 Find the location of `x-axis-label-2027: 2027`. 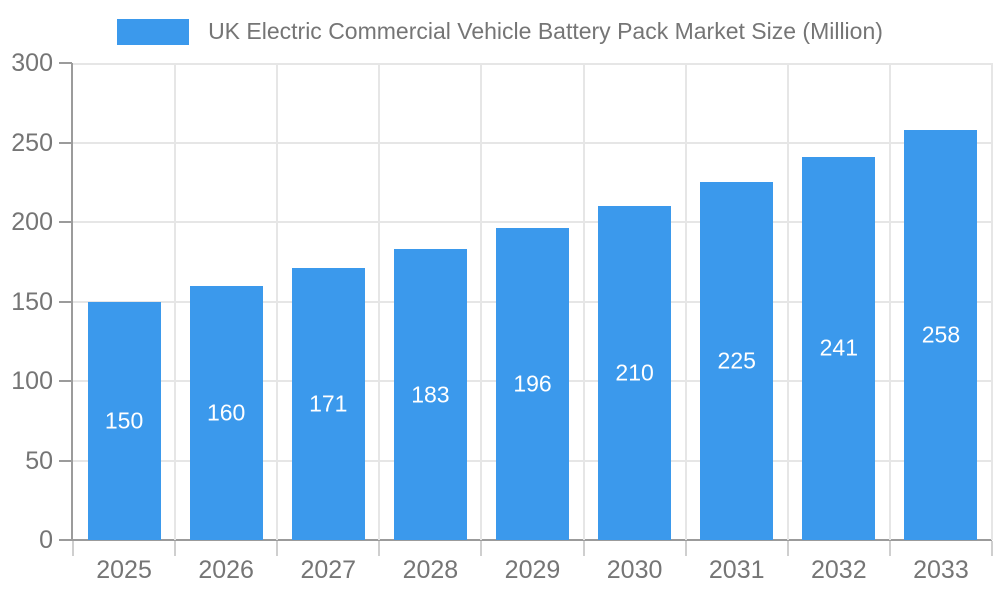

x-axis-label-2027: 2027 is located at coordinates (328, 570).